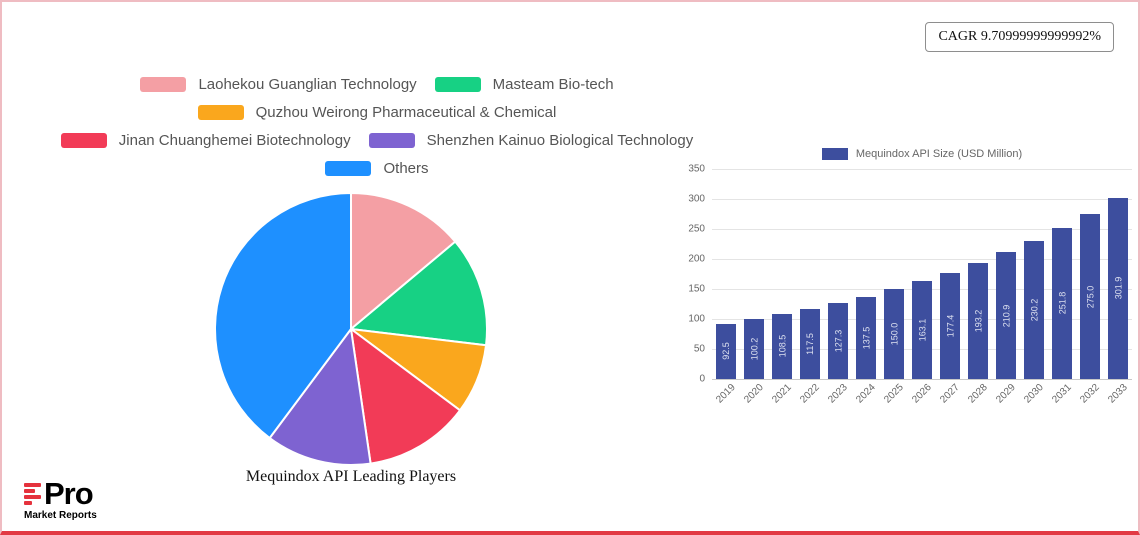 The image size is (1140, 535). I want to click on bar-2022: 117.5, so click(810, 343).